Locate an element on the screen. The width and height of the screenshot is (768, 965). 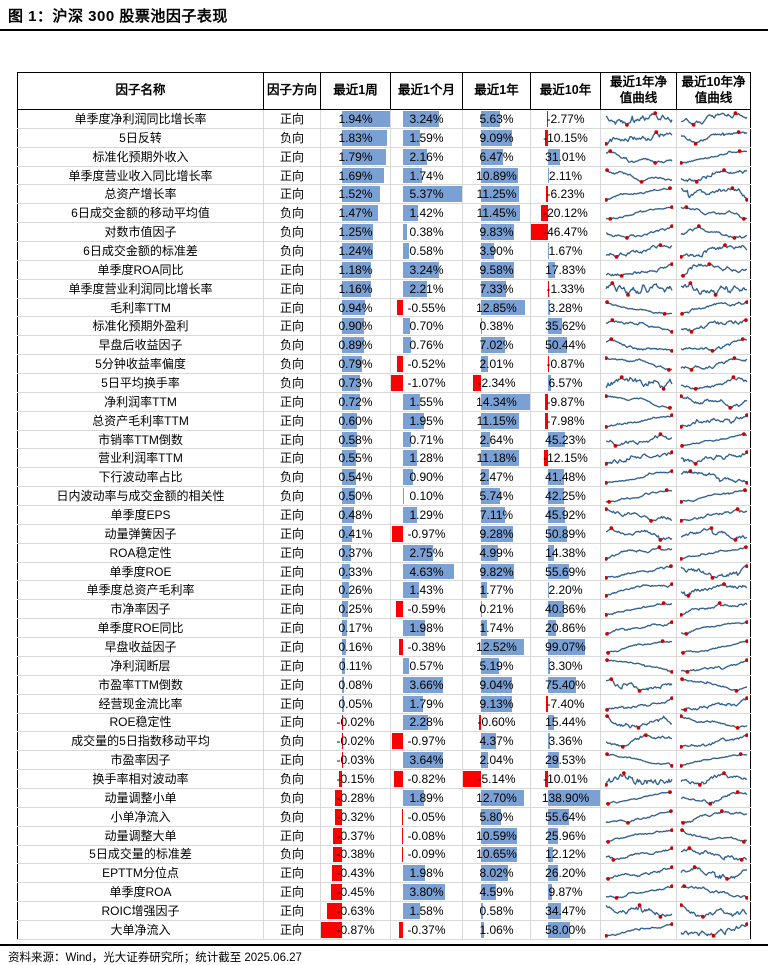
factor-name-cell: 日内波动率与成交金额的相关性 is located at coordinates (140, 496).